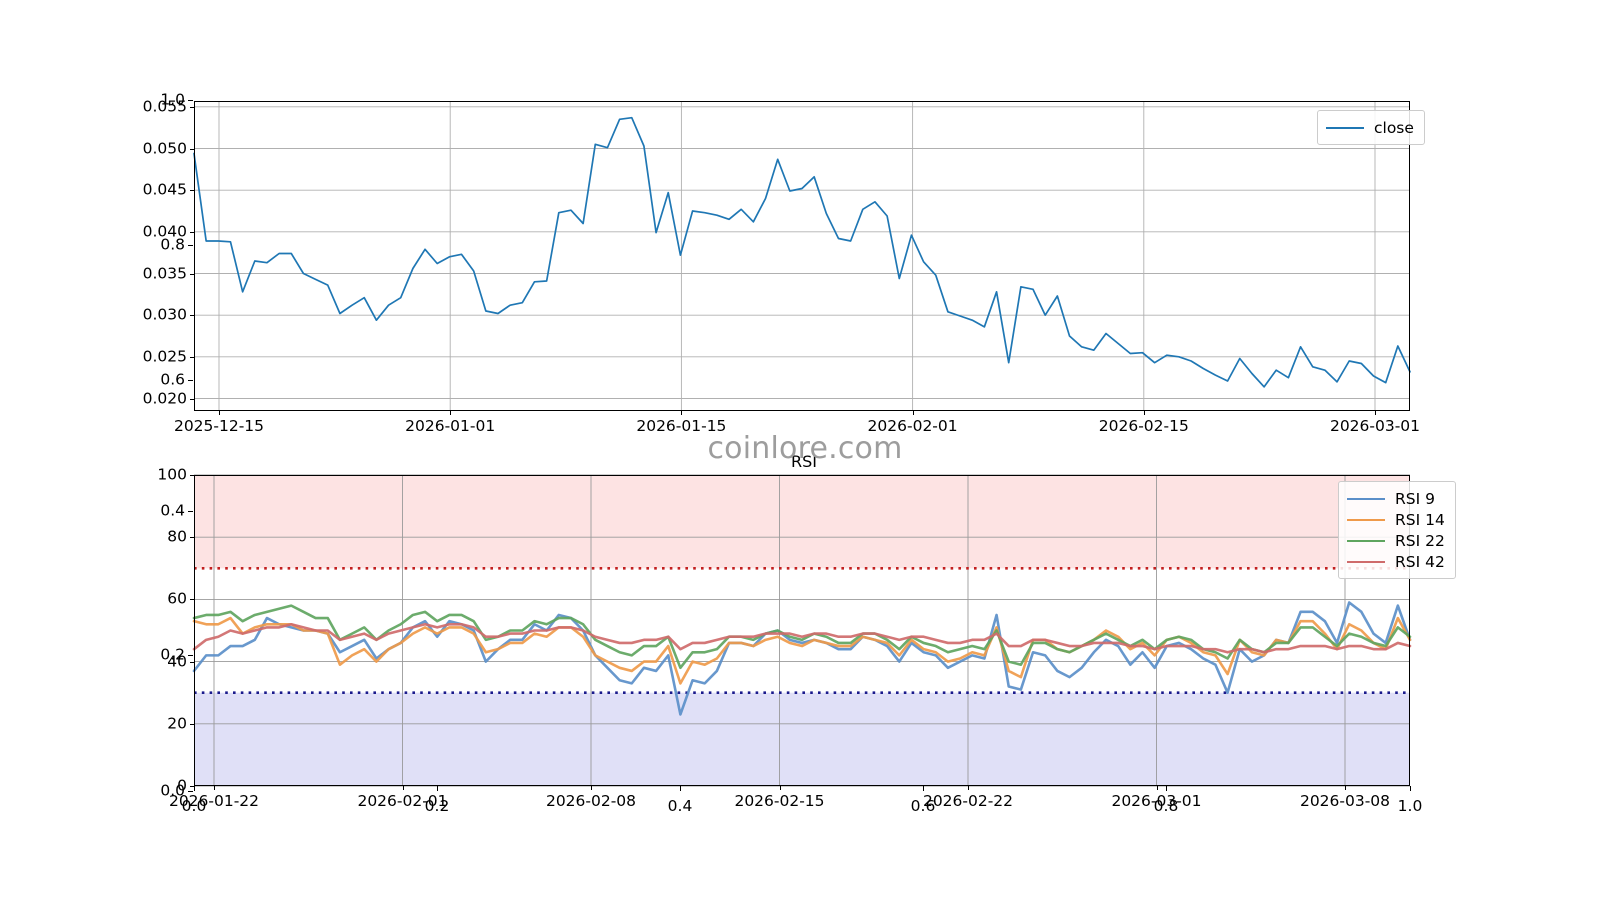 The height and width of the screenshot is (900, 1600). I want to click on price-x-tick-label: 2026-02-01, so click(912, 426).